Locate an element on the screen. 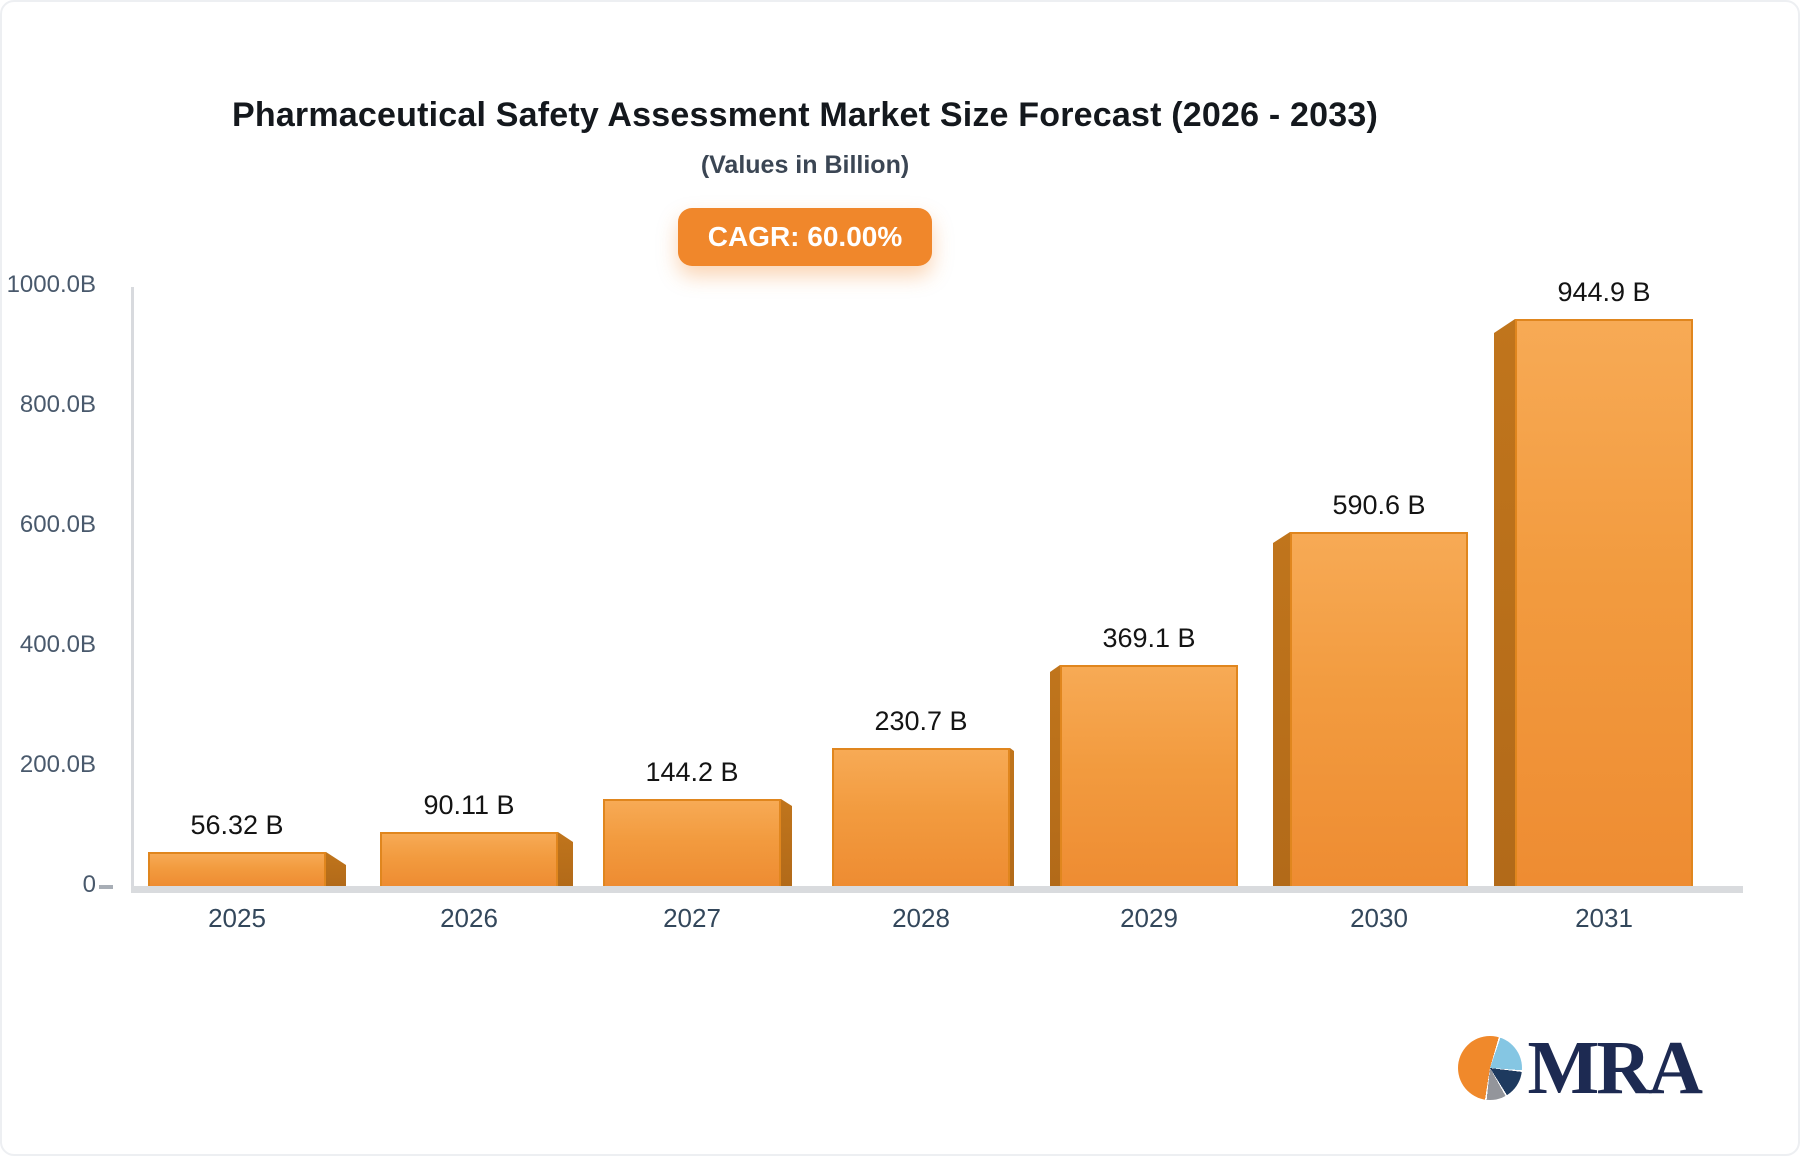 Image resolution: width=1800 pixels, height=1156 pixels. x-axis-label-2031: 2031 is located at coordinates (1604, 918).